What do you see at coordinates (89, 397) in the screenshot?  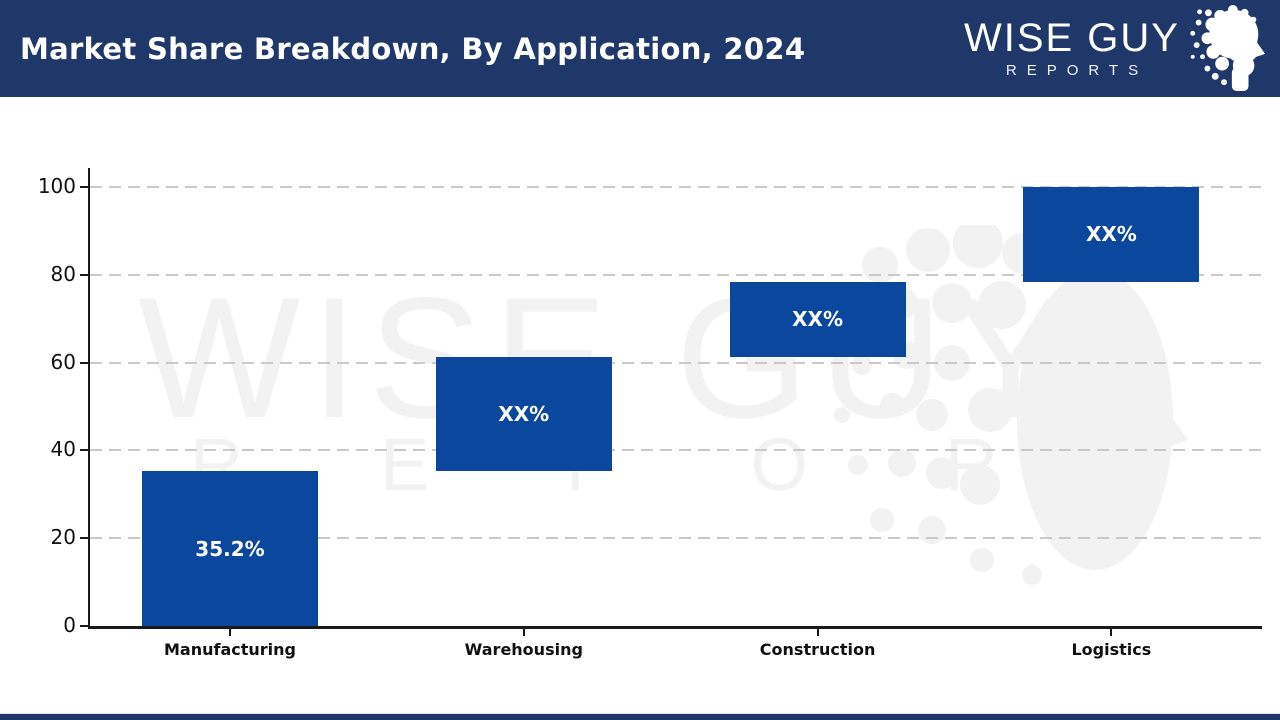 I see `y-axis-line` at bounding box center [89, 397].